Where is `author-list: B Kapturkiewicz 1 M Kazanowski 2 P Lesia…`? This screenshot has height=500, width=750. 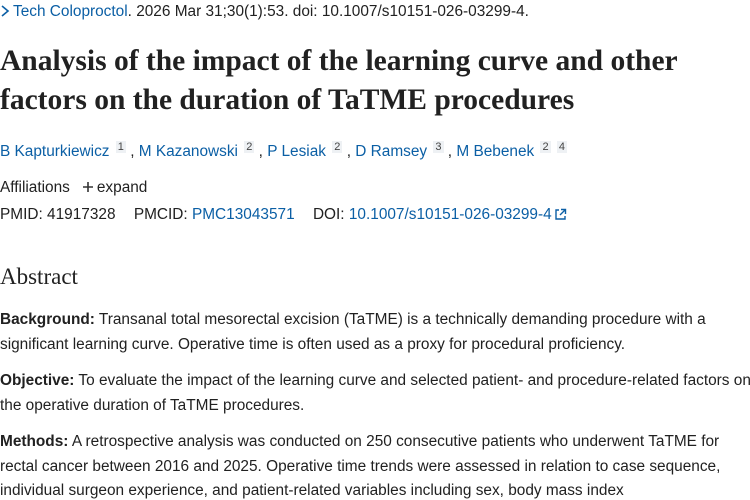
author-list: B Kapturkiewicz 1 M Kazanowski 2 P Lesia… is located at coordinates (284, 151).